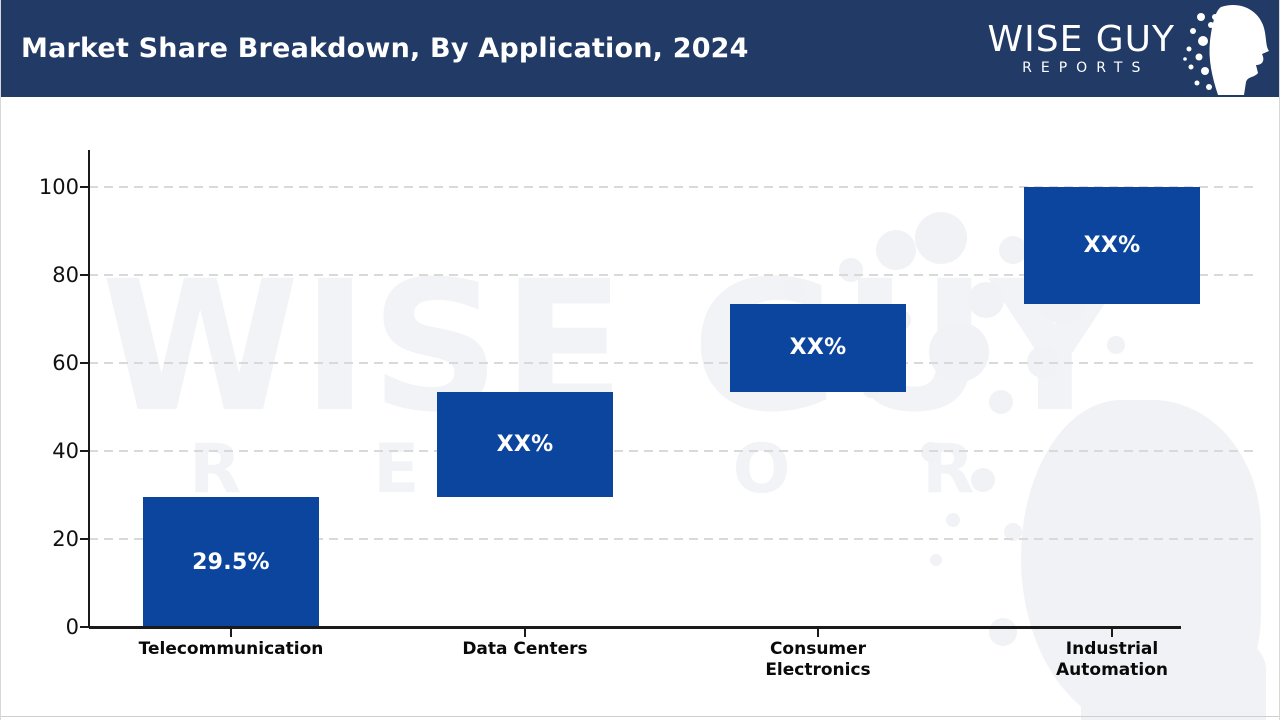 Image resolution: width=1280 pixels, height=720 pixels. What do you see at coordinates (818, 633) in the screenshot?
I see `x-tick-mark-consumer-electronics` at bounding box center [818, 633].